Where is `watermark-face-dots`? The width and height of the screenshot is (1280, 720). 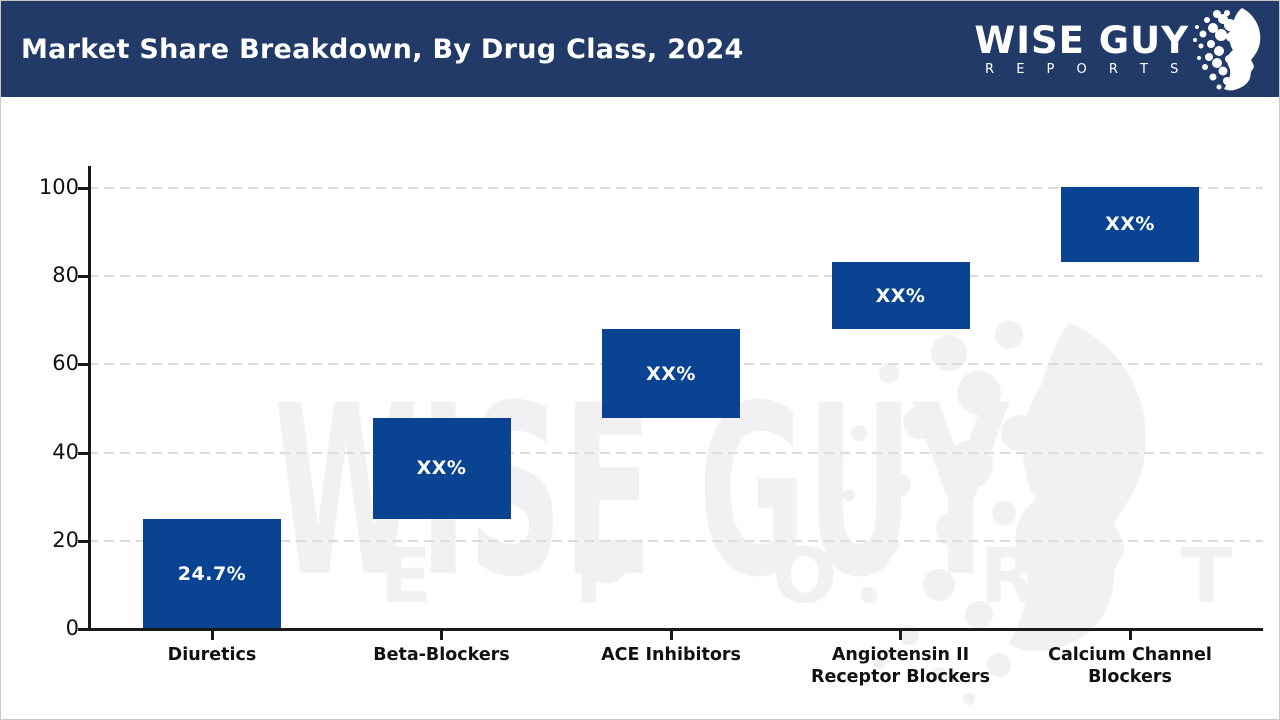
watermark-face-dots is located at coordinates (985, 513).